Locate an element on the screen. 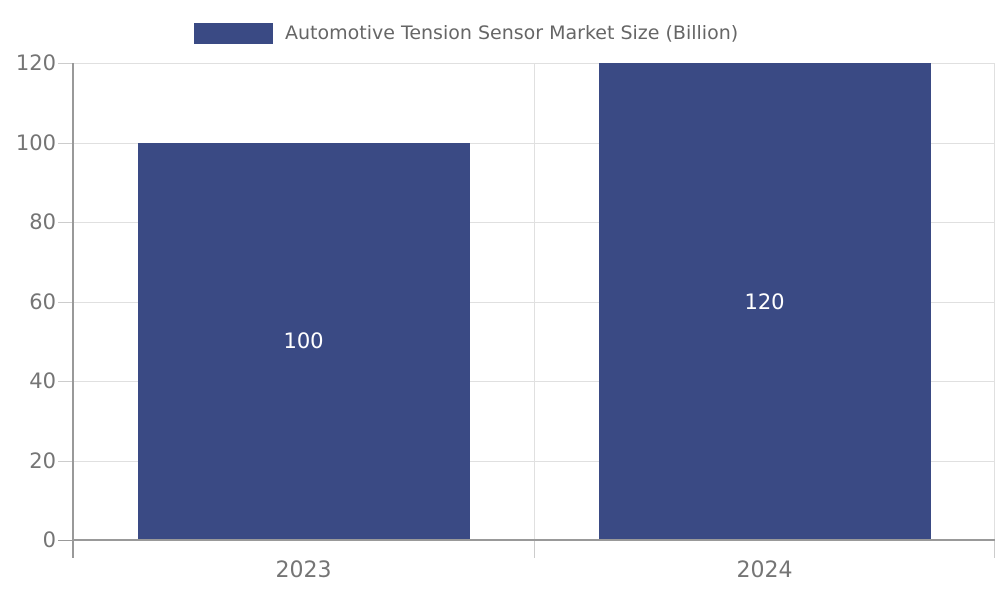 This screenshot has width=1000, height=600. y-tick-label: 40 is located at coordinates (42, 381).